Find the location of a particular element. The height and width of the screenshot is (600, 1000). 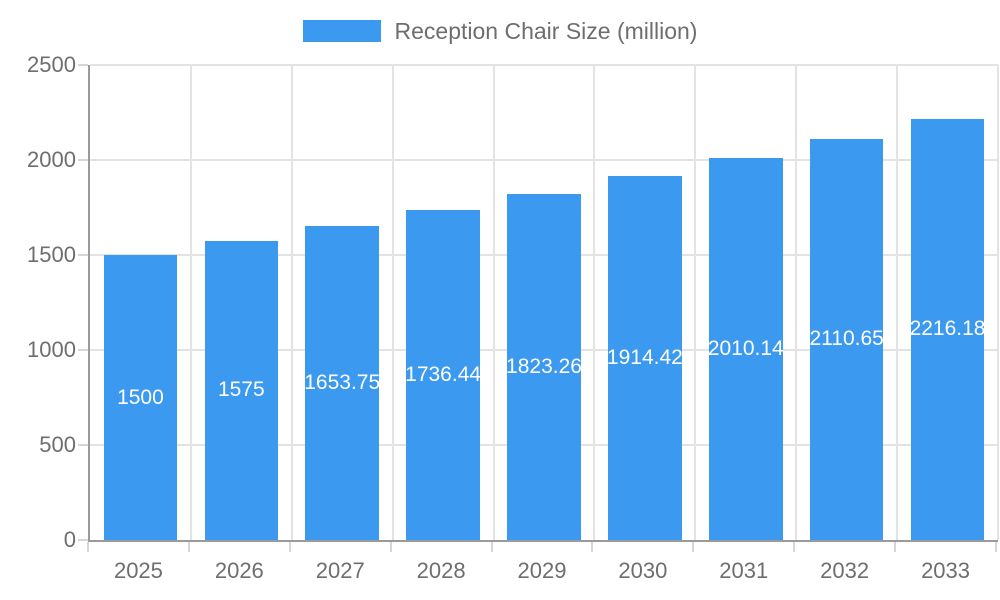

bar-value-label: 2216.18 is located at coordinates (947, 329).